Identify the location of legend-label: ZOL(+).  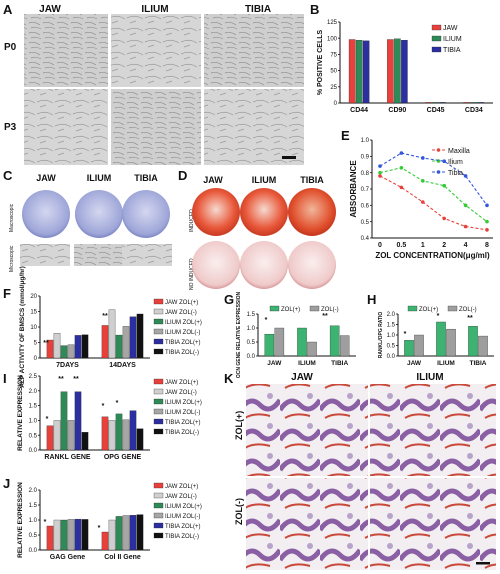
(290, 310).